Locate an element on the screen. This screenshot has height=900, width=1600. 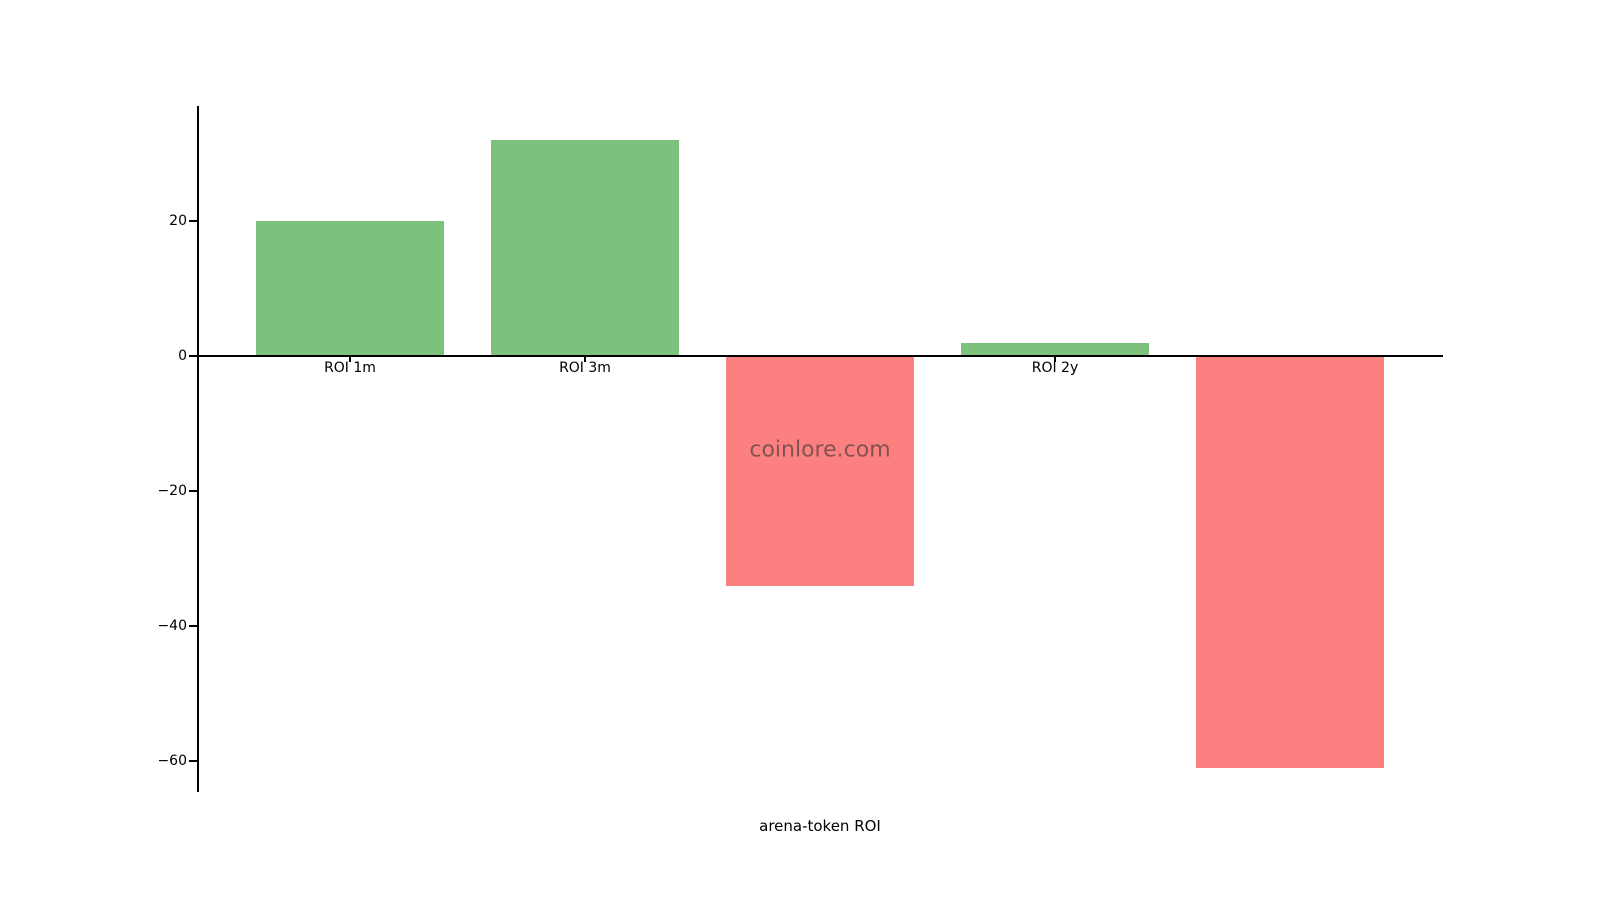
x-tick-label: ROI 2y is located at coordinates (1055, 368).